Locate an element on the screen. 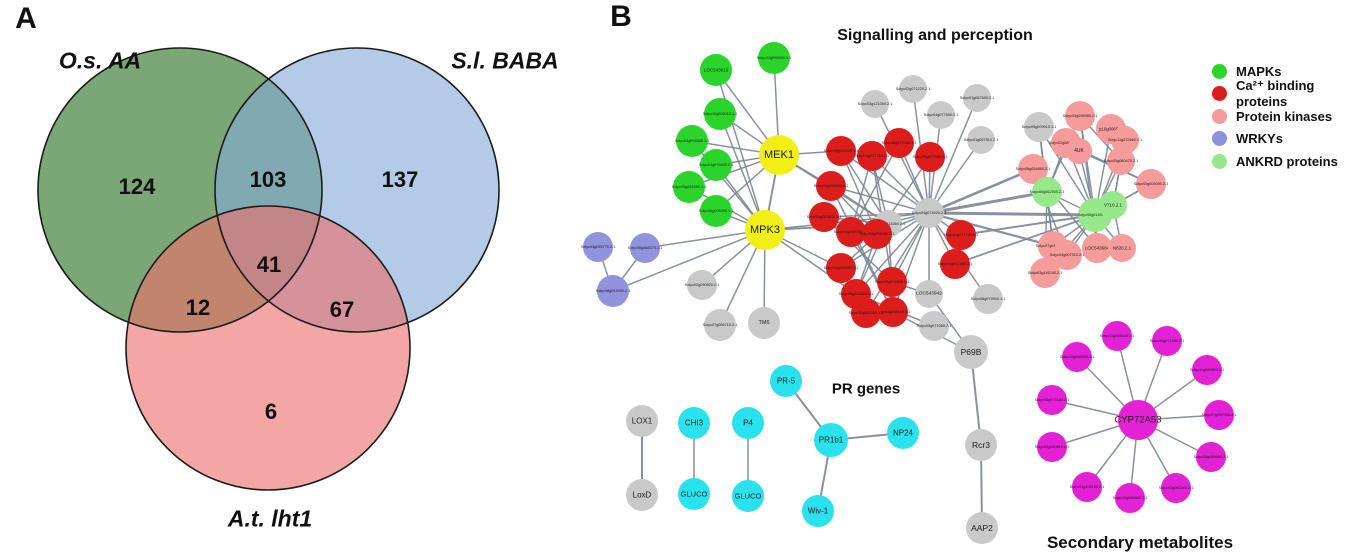 This screenshot has width=1368, height=554. node-label-s3: Solyc11g072660.1.1 is located at coordinates (1125, 140).